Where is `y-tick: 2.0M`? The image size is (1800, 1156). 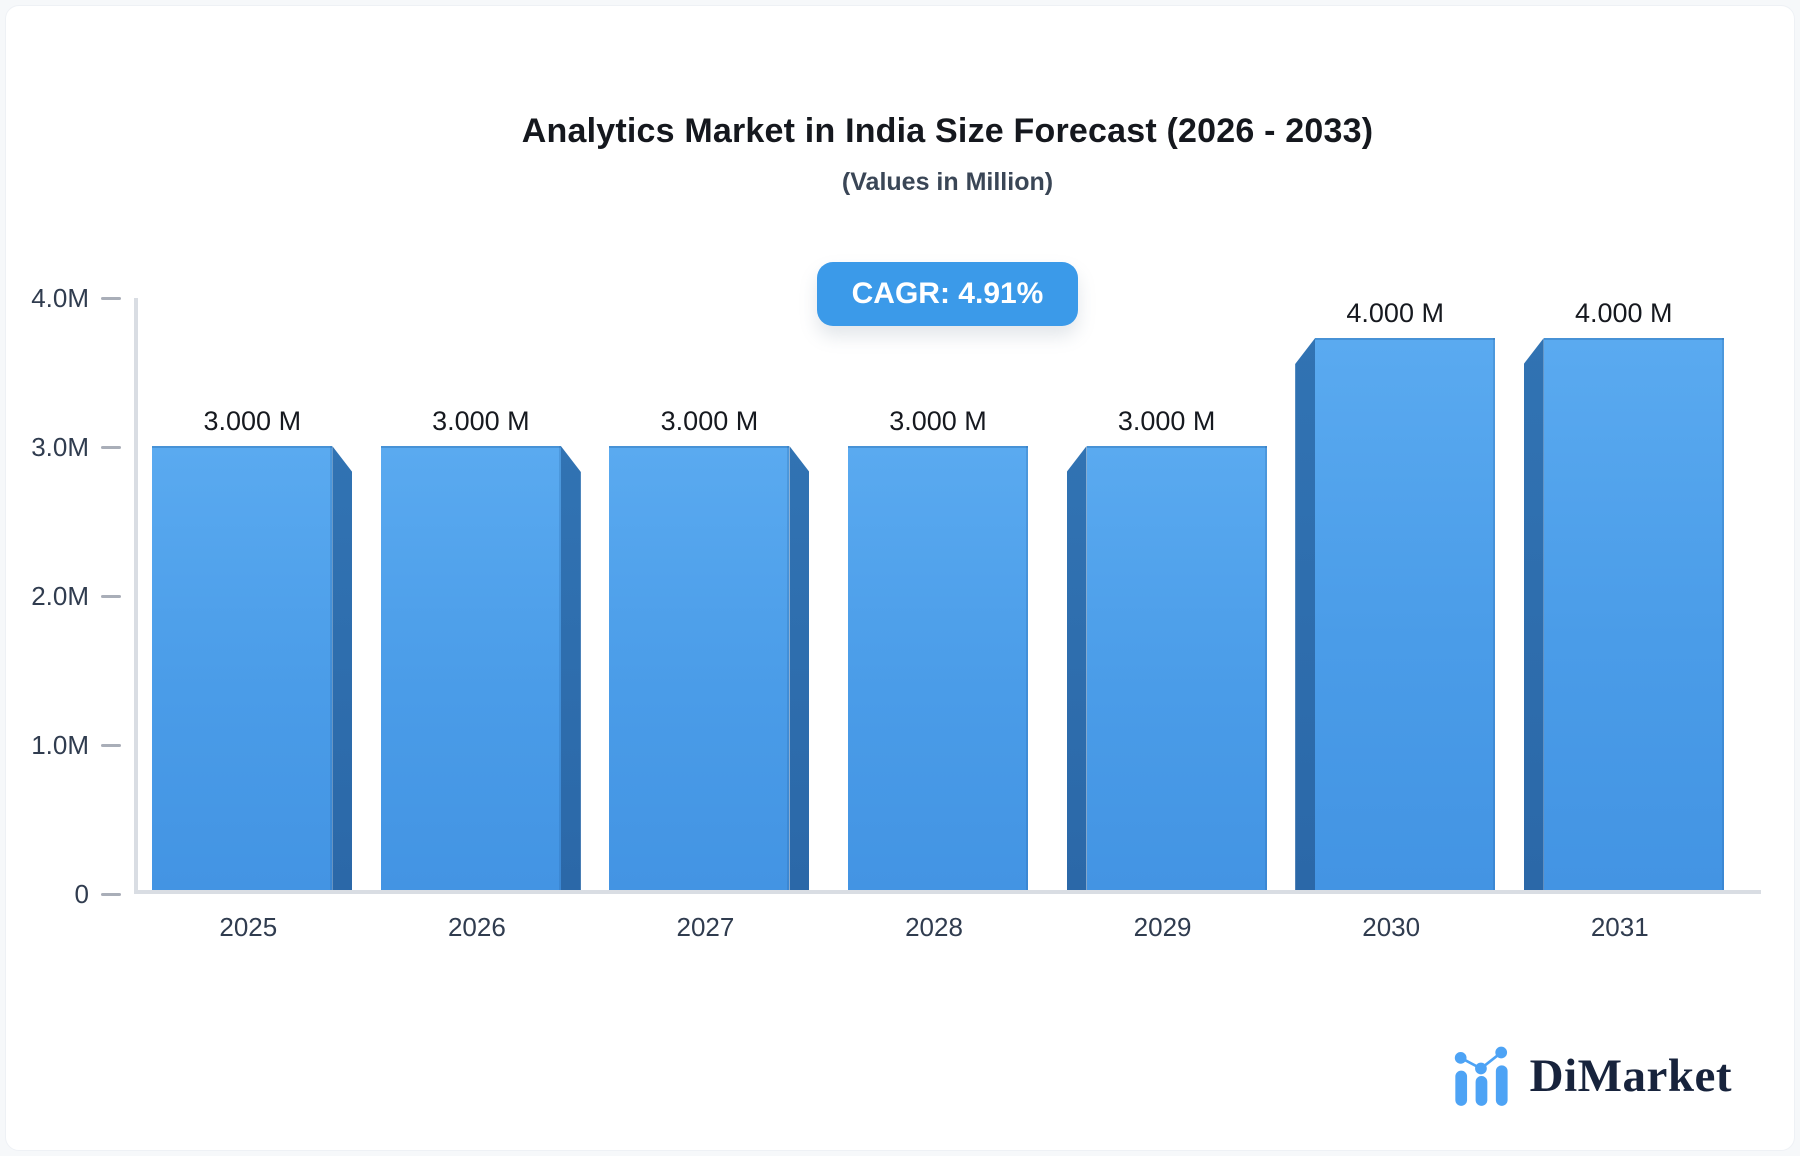
y-tick: 2.0M is located at coordinates (82, 596).